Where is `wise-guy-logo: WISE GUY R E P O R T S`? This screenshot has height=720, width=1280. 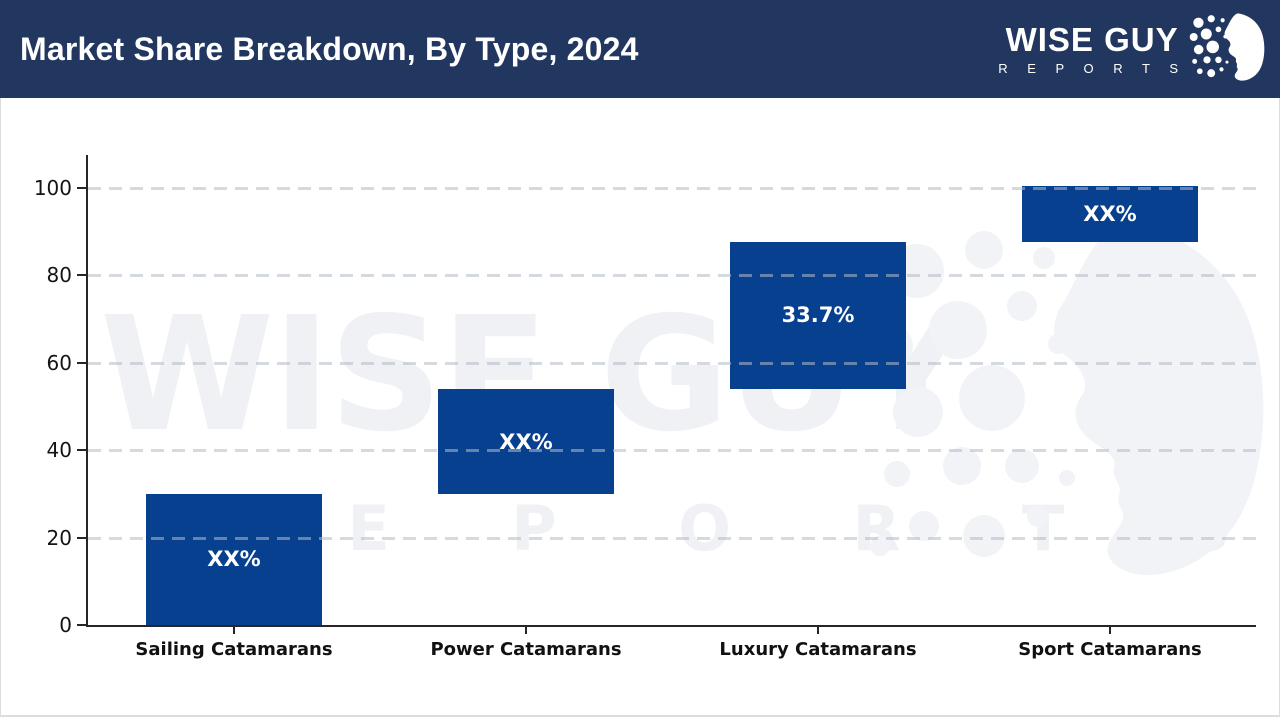 wise-guy-logo: WISE GUY R E P O R T S is located at coordinates (1132, 49).